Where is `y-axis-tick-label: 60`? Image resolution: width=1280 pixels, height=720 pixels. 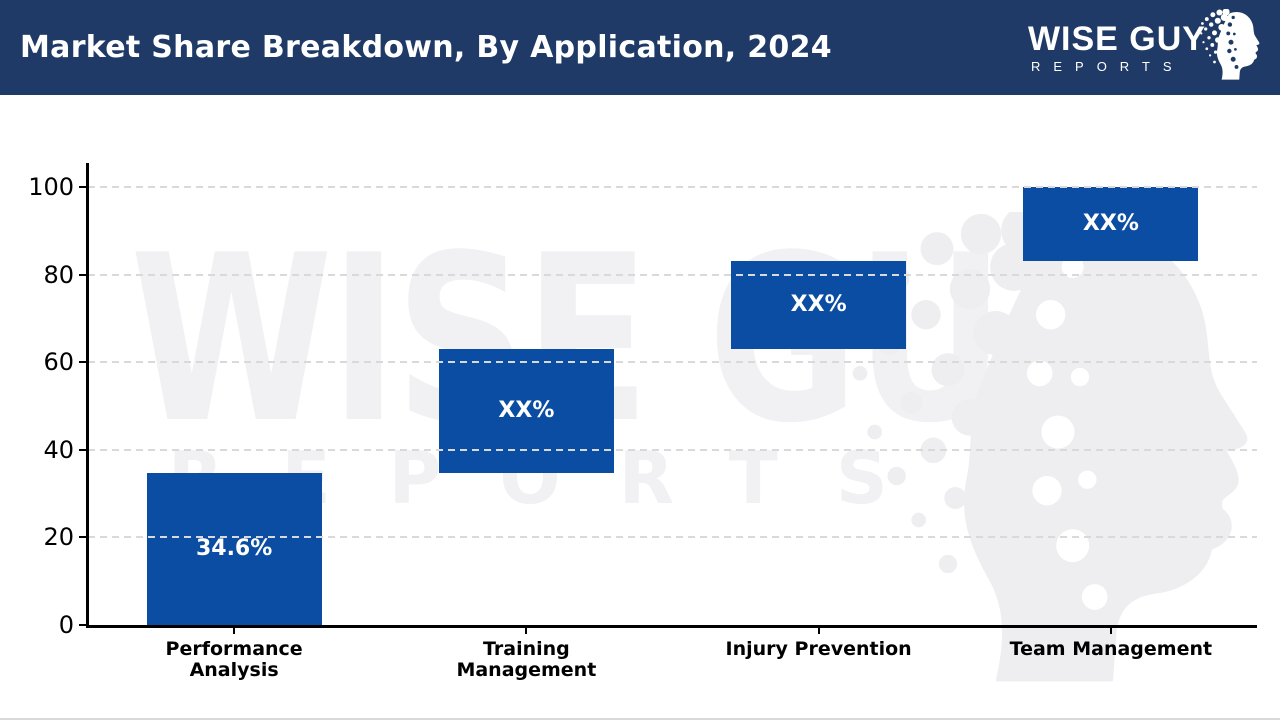
y-axis-tick-label: 60 is located at coordinates (58, 362).